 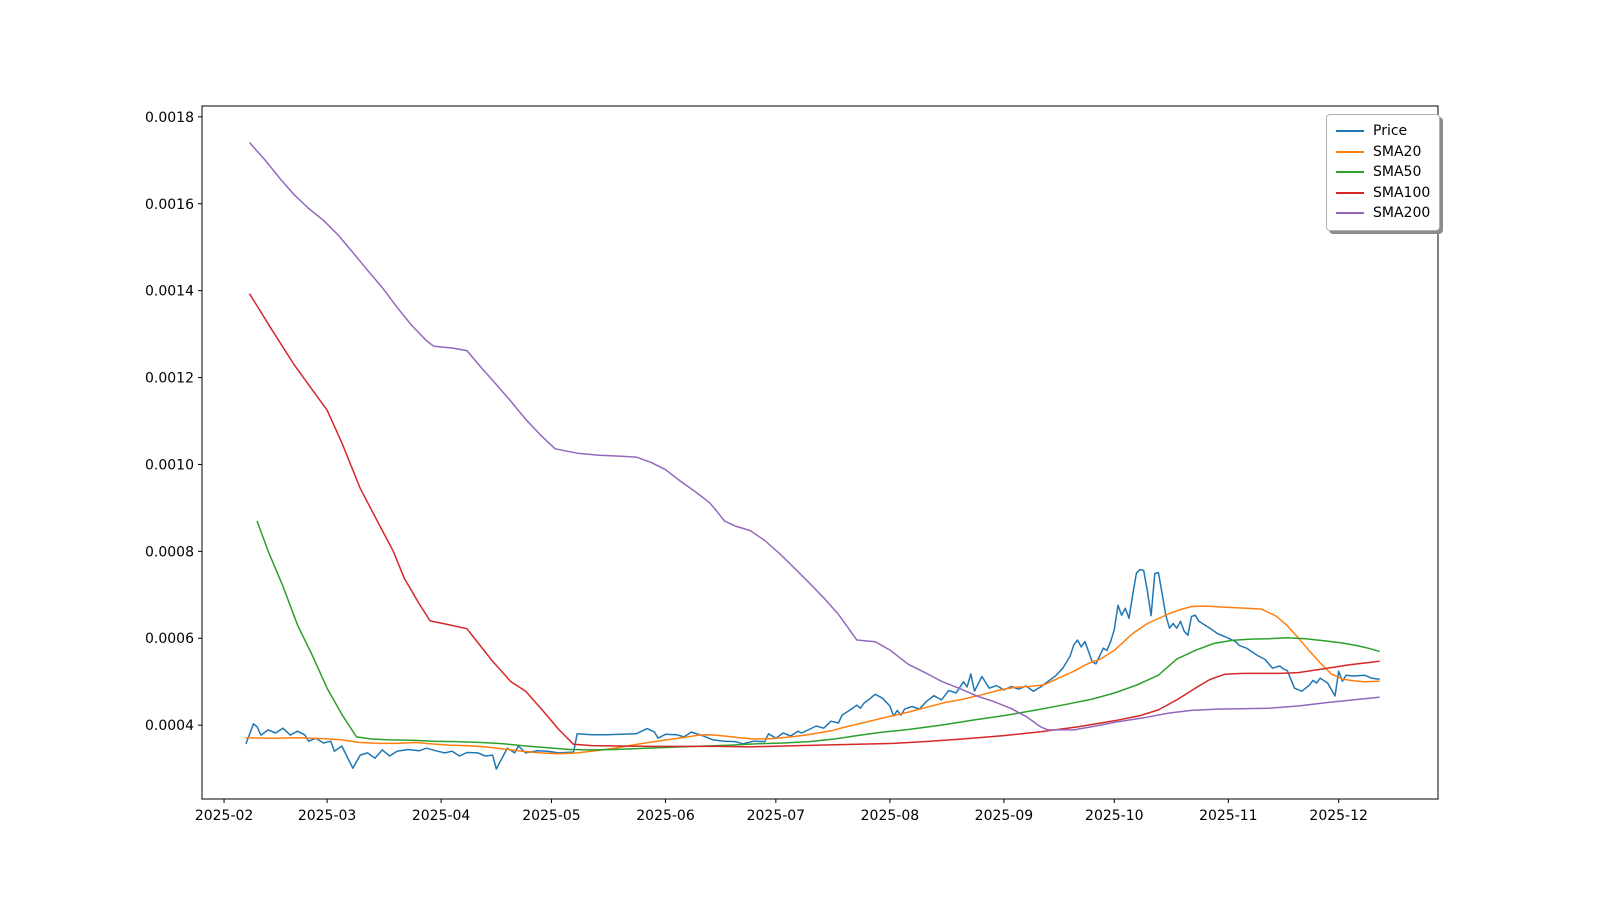 What do you see at coordinates (1390, 131) in the screenshot?
I see `legend-label: Price` at bounding box center [1390, 131].